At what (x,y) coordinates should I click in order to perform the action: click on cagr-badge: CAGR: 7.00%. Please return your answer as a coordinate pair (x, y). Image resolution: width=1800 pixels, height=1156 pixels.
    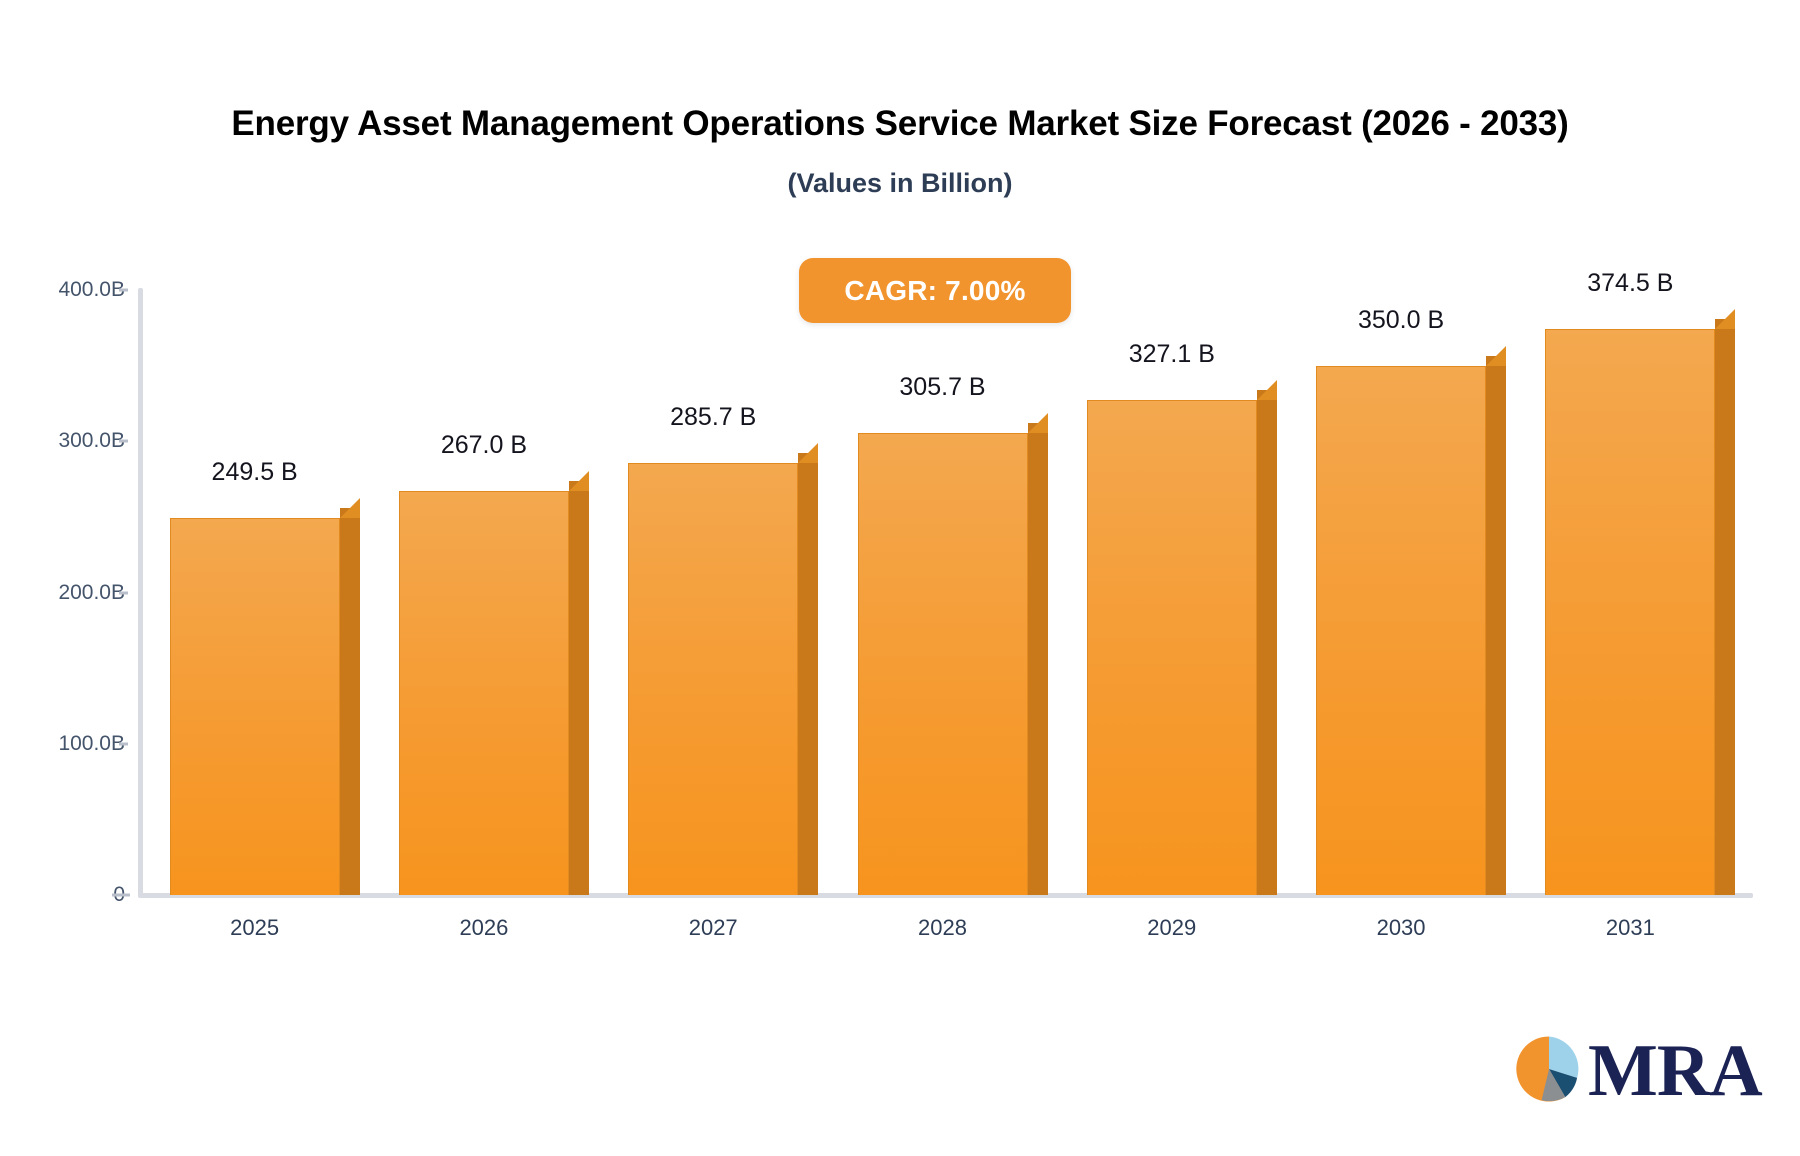
    Looking at the image, I should click on (935, 290).